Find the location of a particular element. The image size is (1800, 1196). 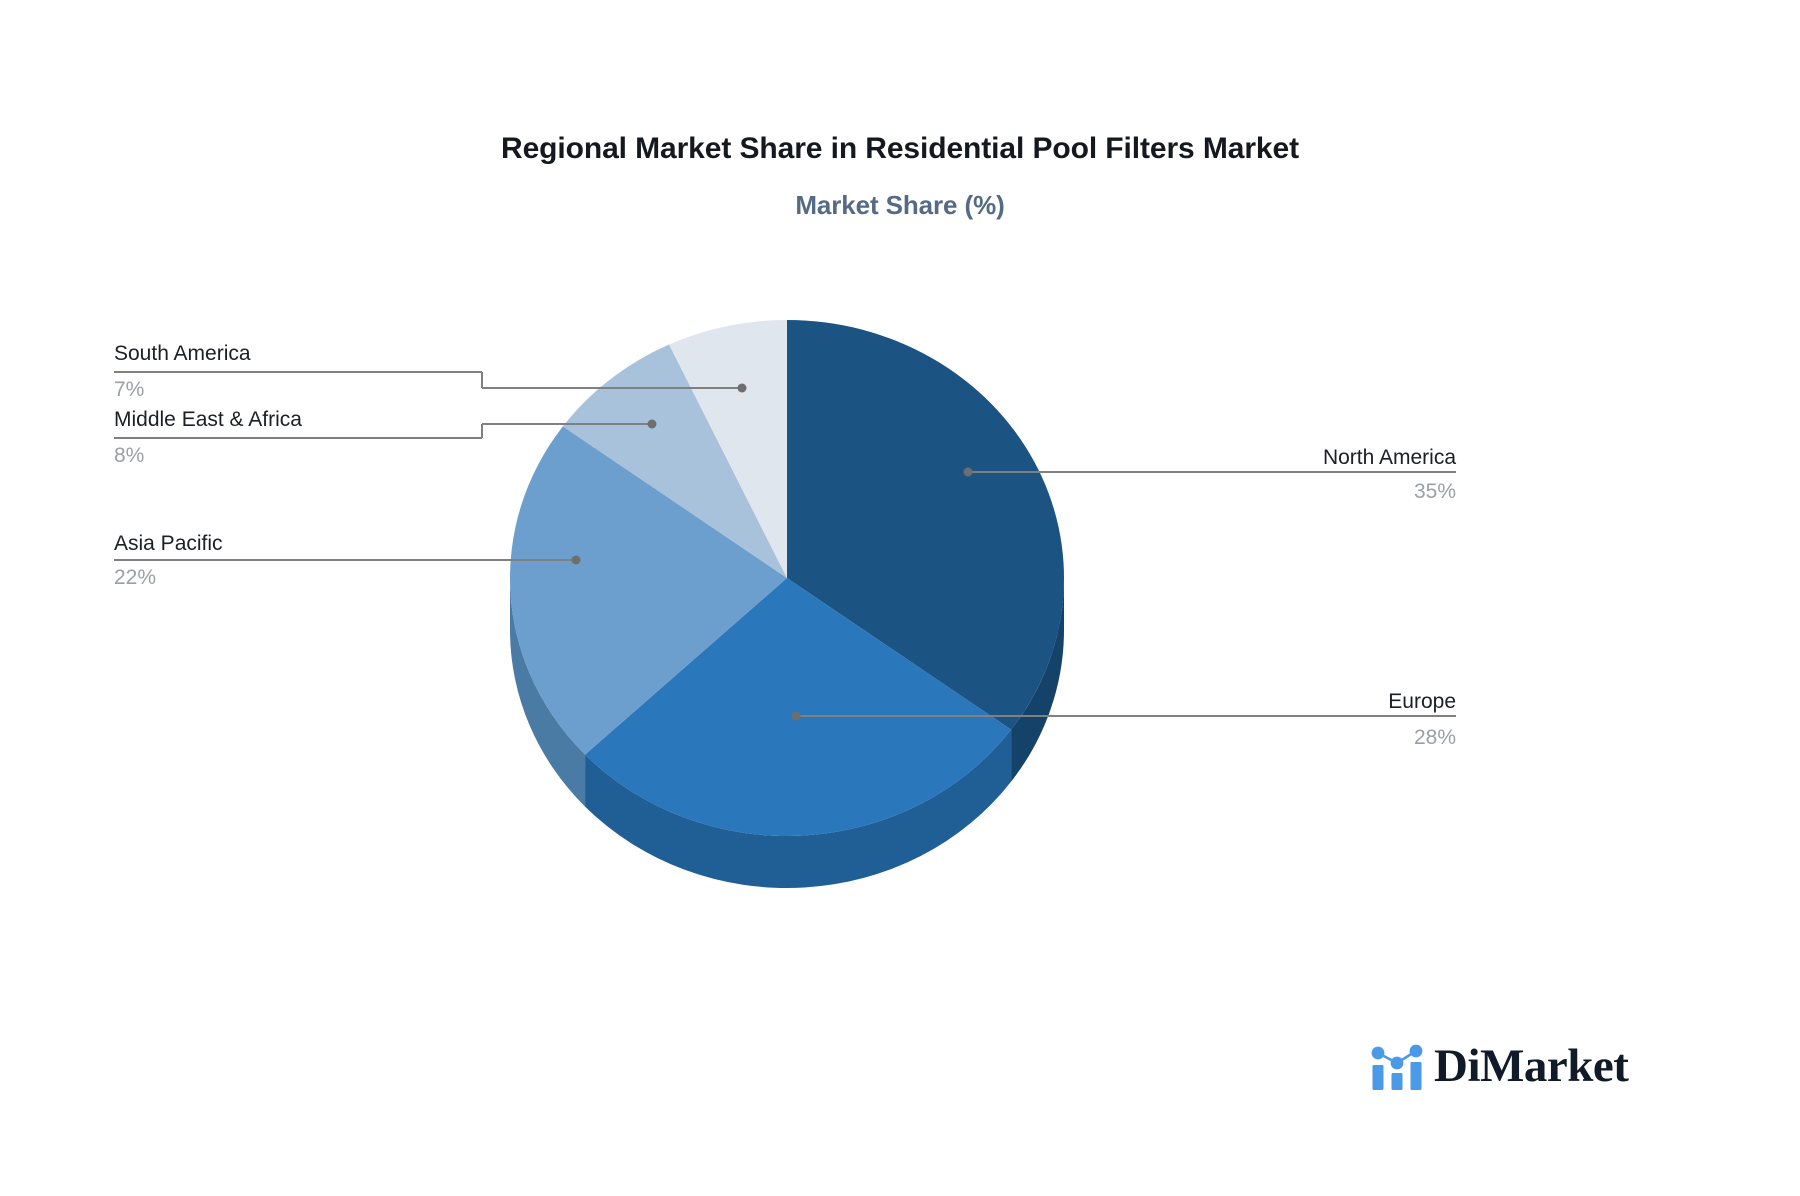

slice-label-middle-east-africa: Middle East & Africa is located at coordinates (208, 419).